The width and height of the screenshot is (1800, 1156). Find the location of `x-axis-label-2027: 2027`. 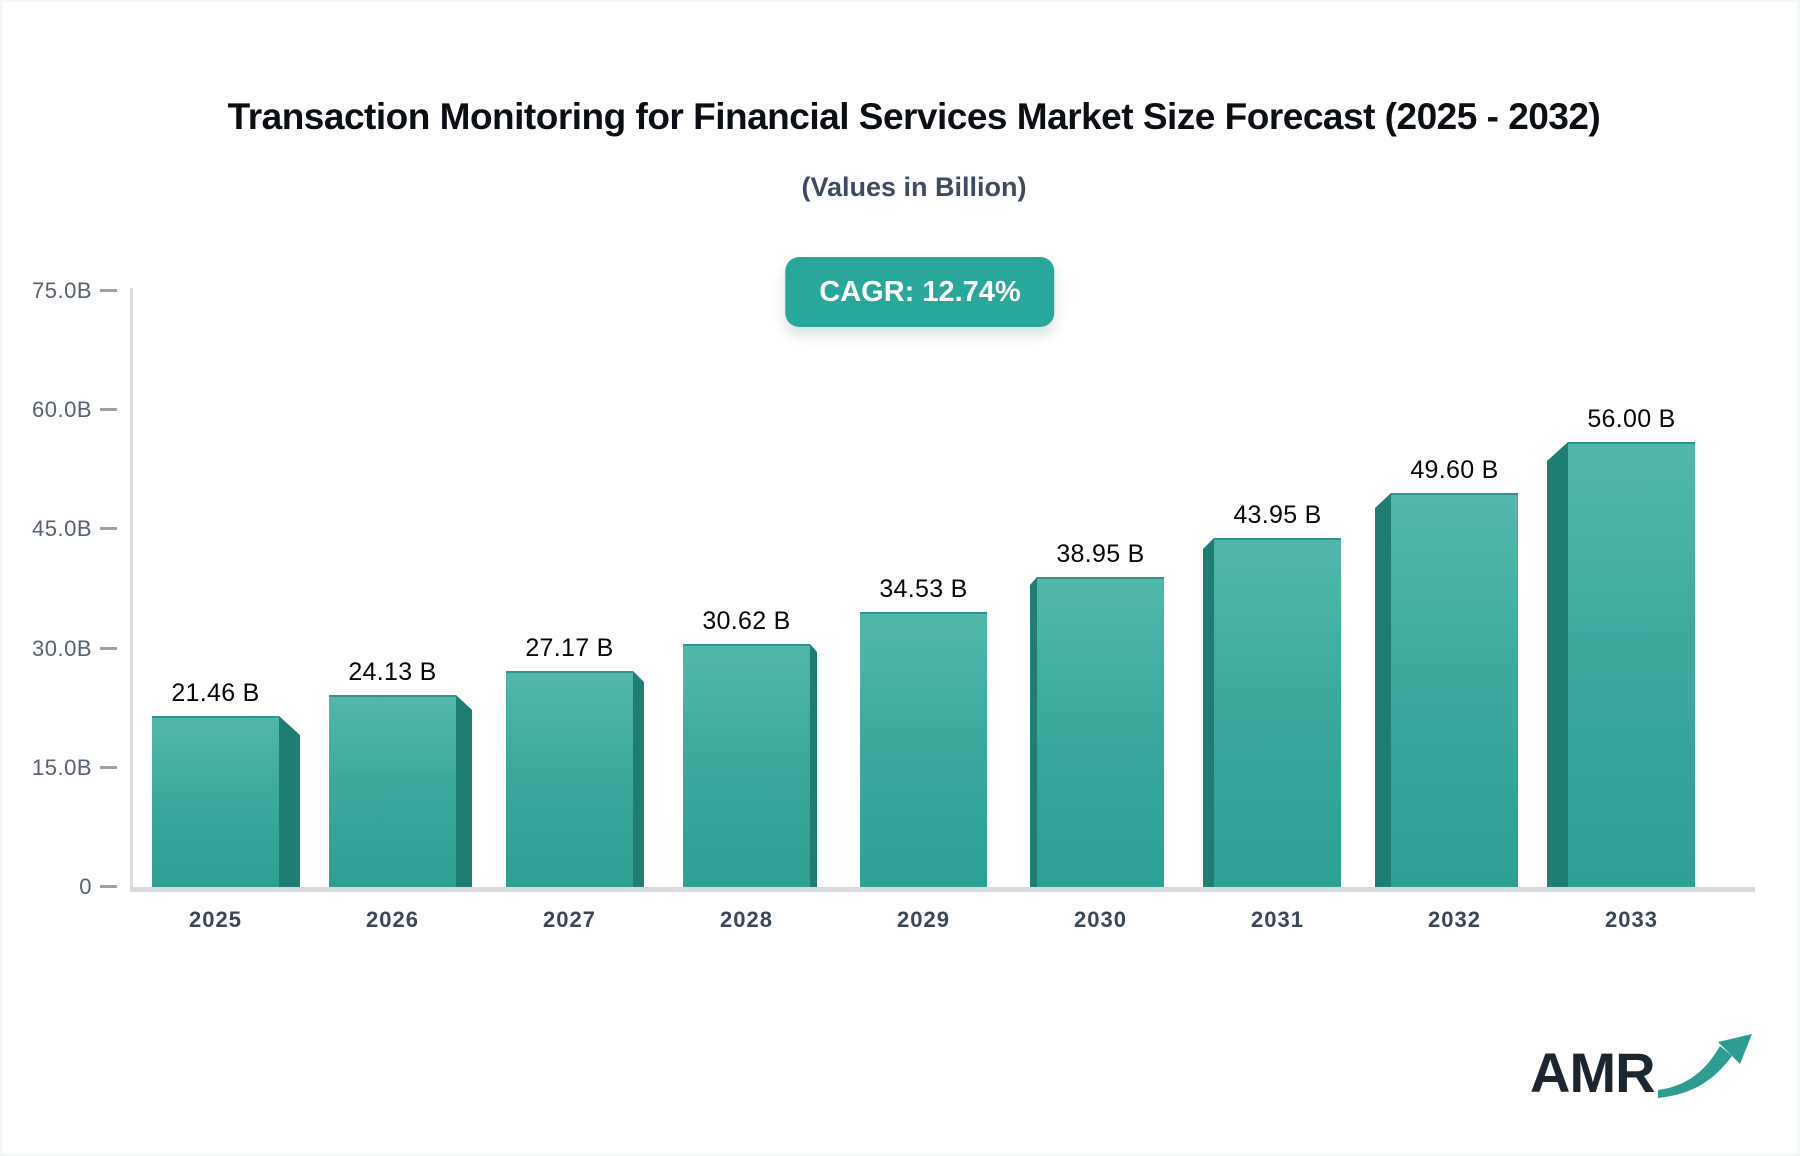

x-axis-label-2027: 2027 is located at coordinates (569, 919).